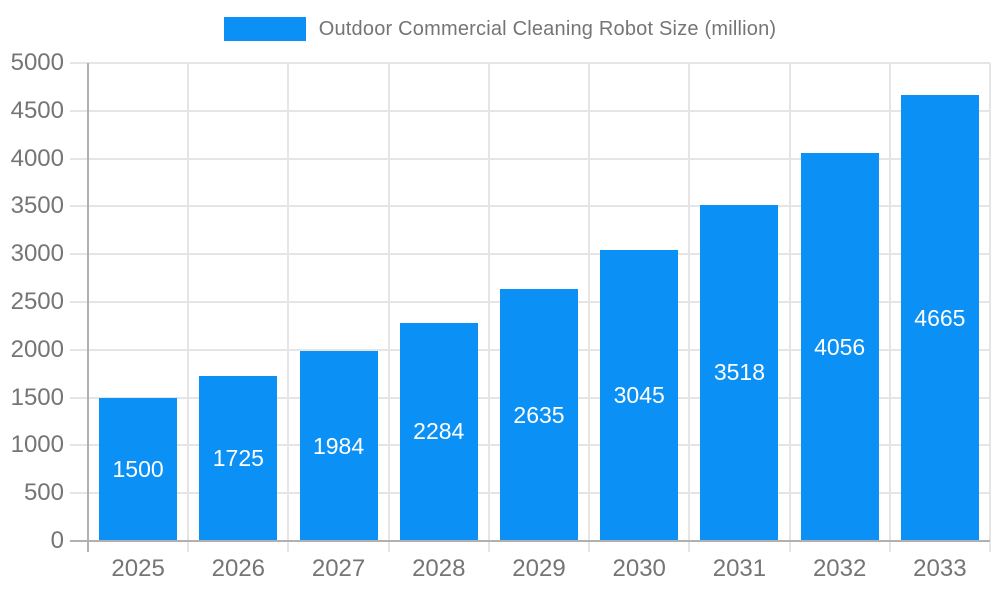  What do you see at coordinates (37, 301) in the screenshot?
I see `y-axis-tick-label: 2500` at bounding box center [37, 301].